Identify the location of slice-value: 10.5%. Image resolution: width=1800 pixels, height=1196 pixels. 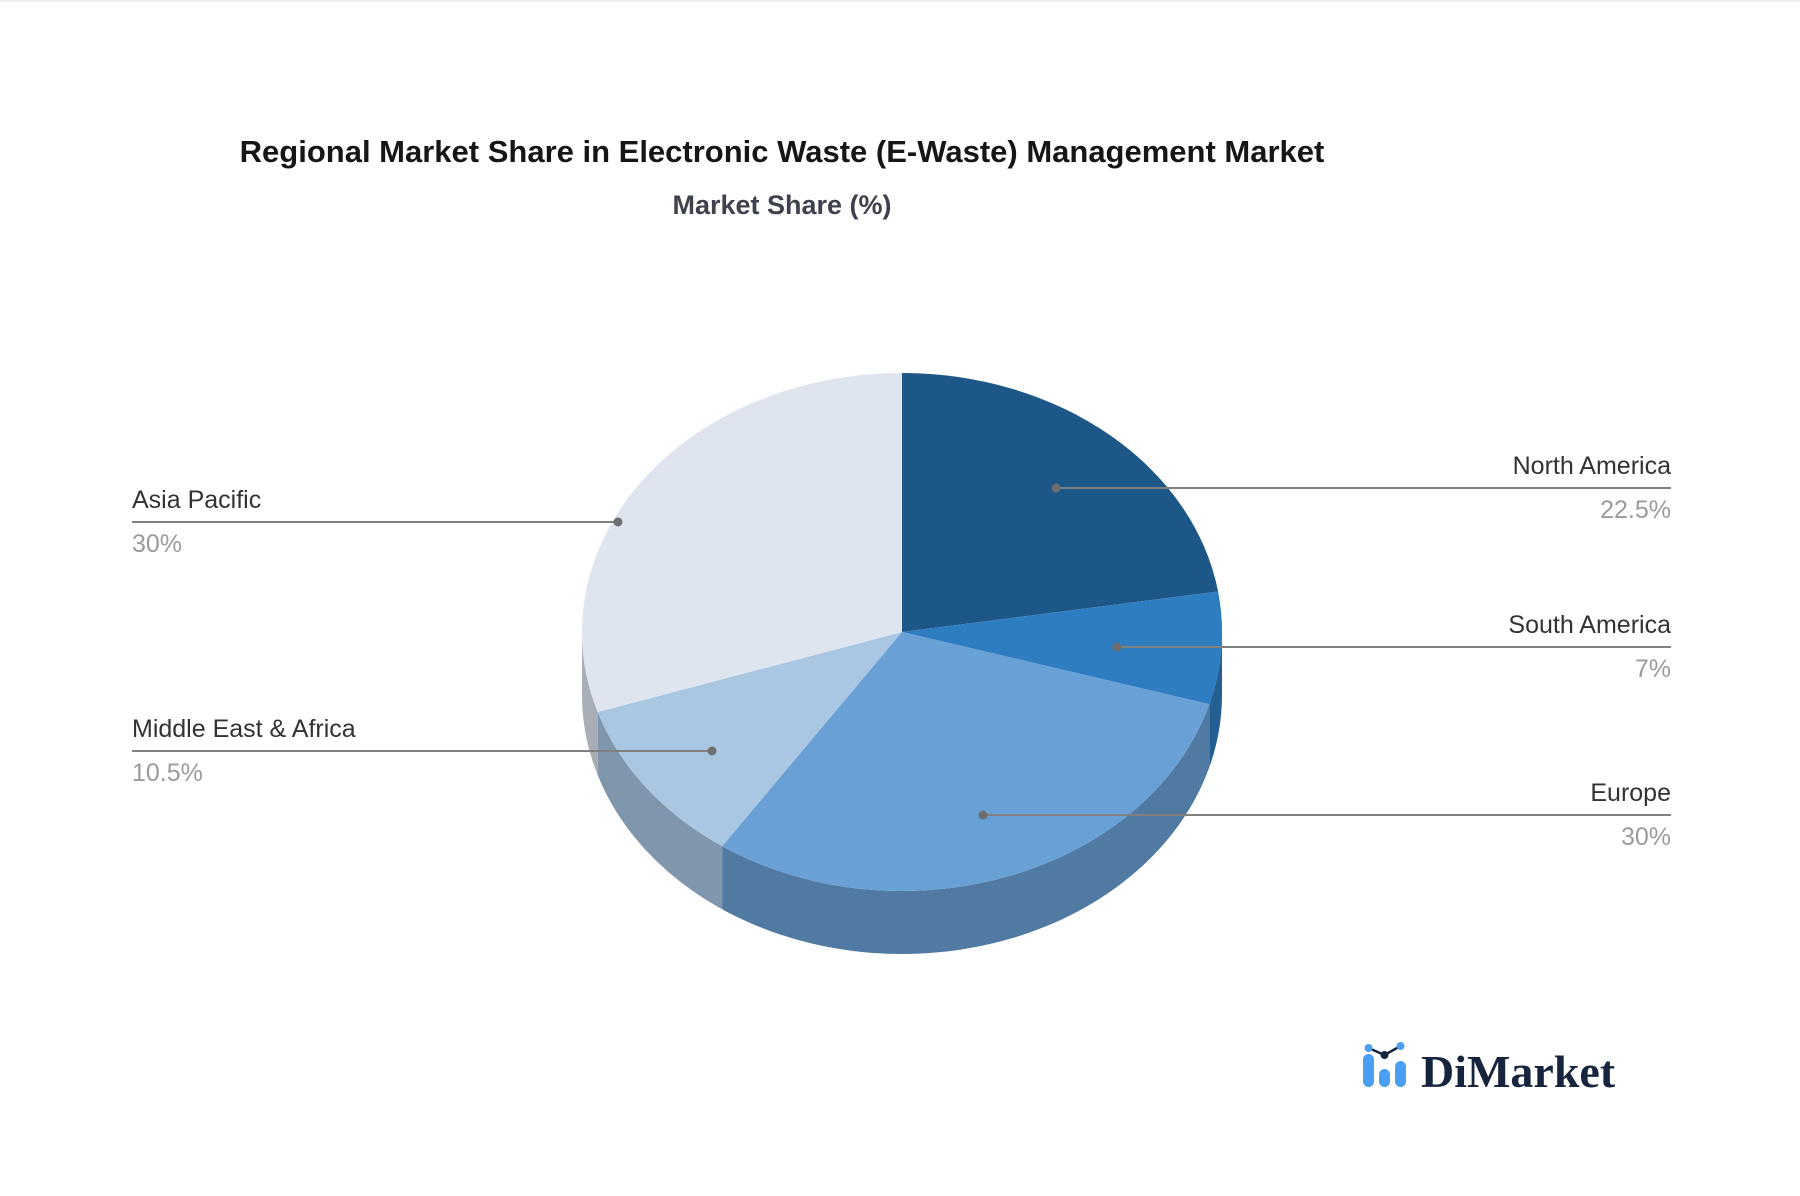
(167, 773).